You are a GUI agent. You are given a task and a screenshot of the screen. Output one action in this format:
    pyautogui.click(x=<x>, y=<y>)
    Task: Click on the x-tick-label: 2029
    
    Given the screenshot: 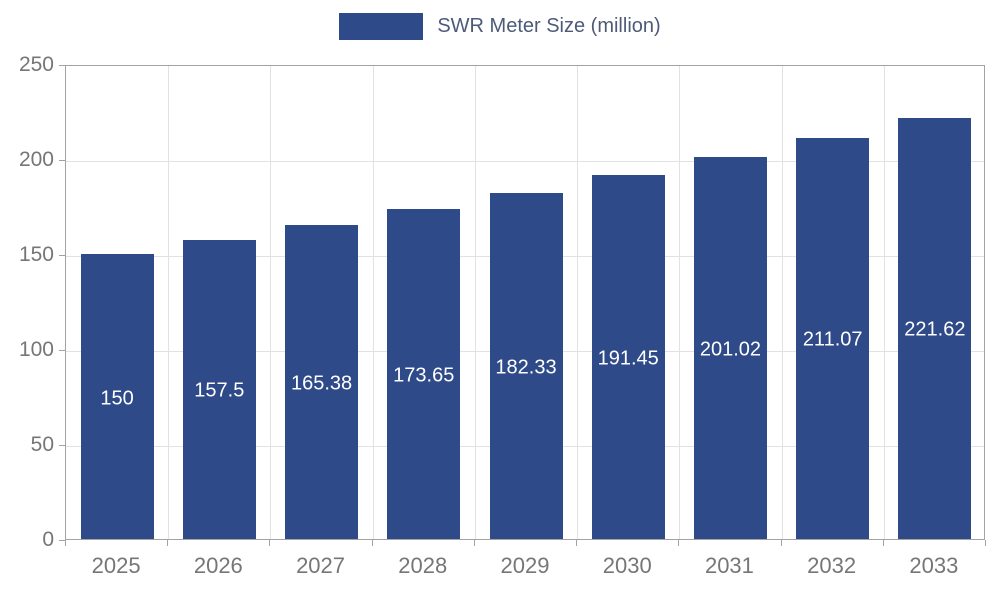 What is the action you would take?
    pyautogui.click(x=525, y=565)
    